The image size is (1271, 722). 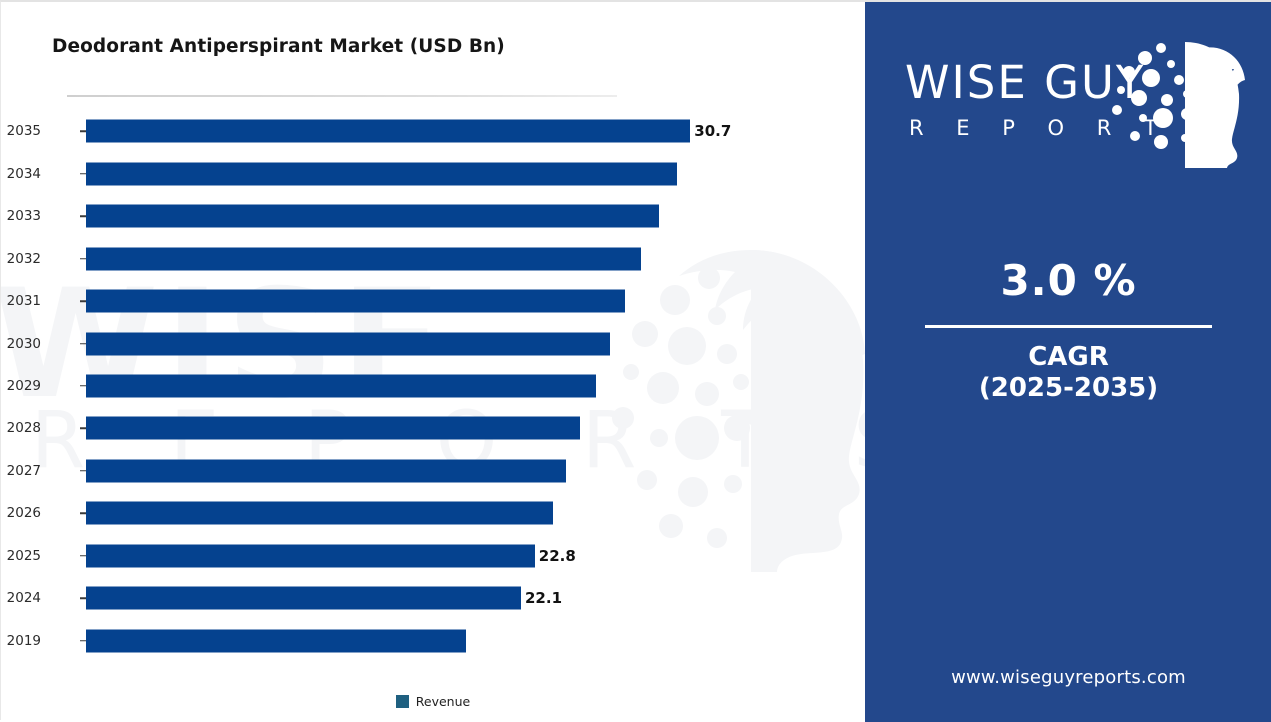 What do you see at coordinates (1068, 677) in the screenshot?
I see `website-url: www.wiseguyreports.com` at bounding box center [1068, 677].